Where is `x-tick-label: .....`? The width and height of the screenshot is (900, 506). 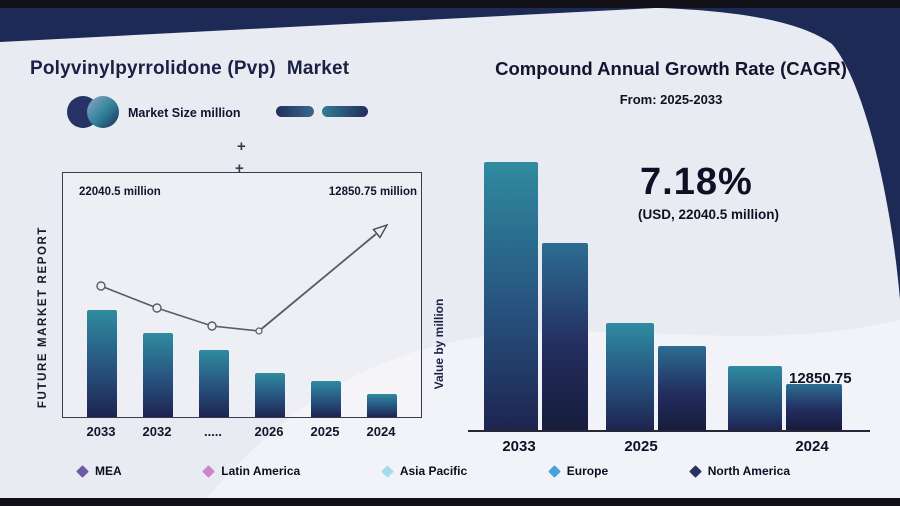 x-tick-label: ..... is located at coordinates (213, 431).